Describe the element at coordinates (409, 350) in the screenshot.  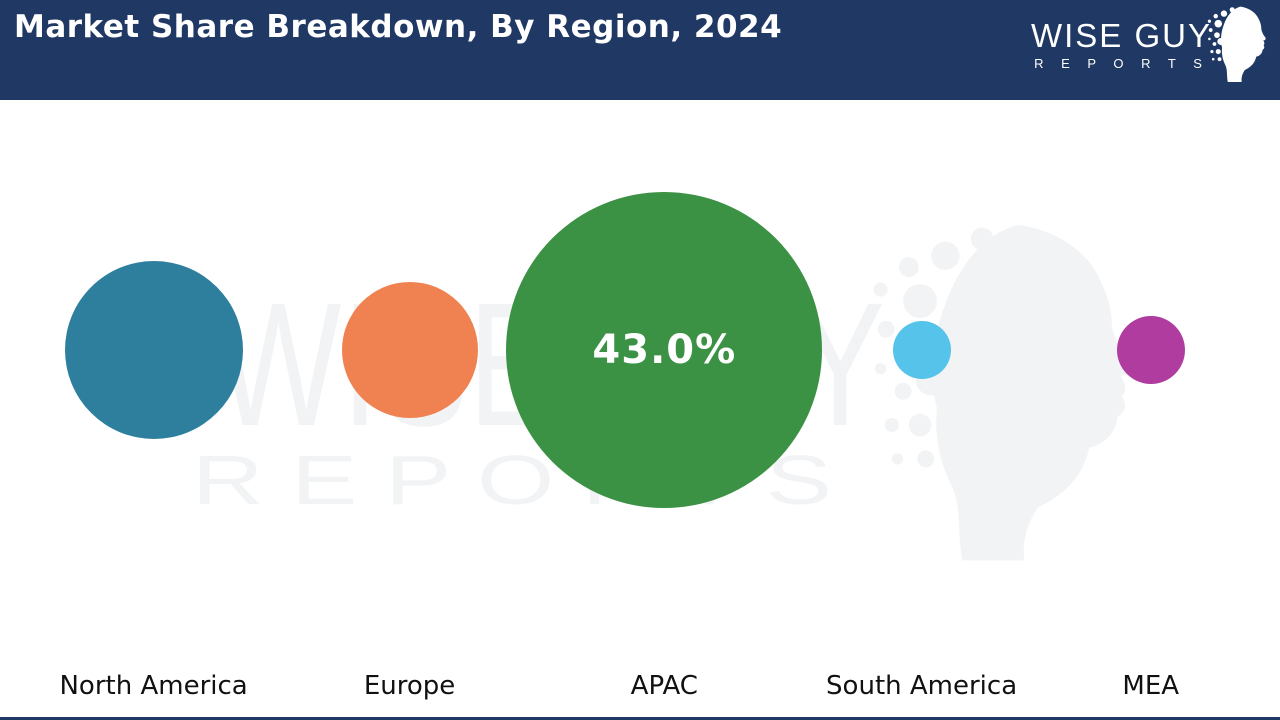
I see `bubble-europe` at that location.